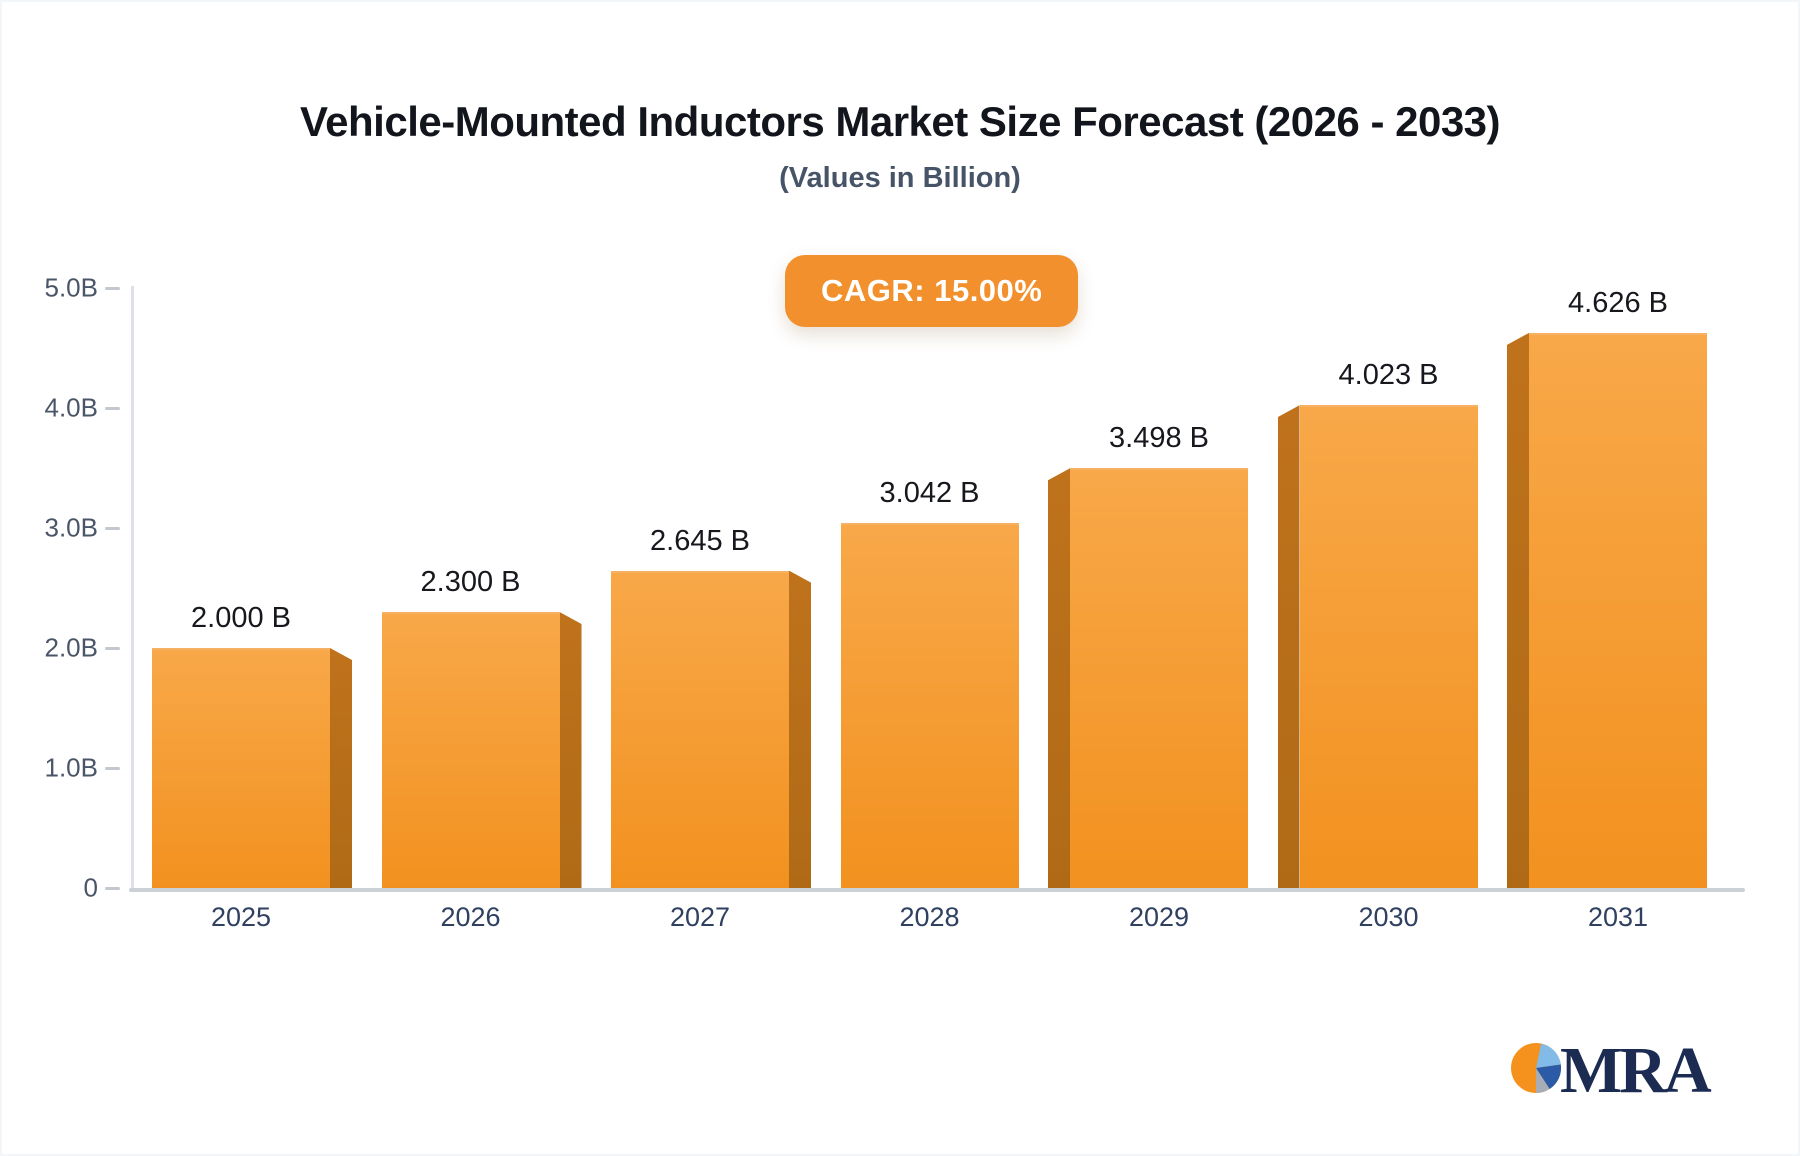 This screenshot has width=1800, height=1156. What do you see at coordinates (132, 588) in the screenshot?
I see `y-axis-line` at bounding box center [132, 588].